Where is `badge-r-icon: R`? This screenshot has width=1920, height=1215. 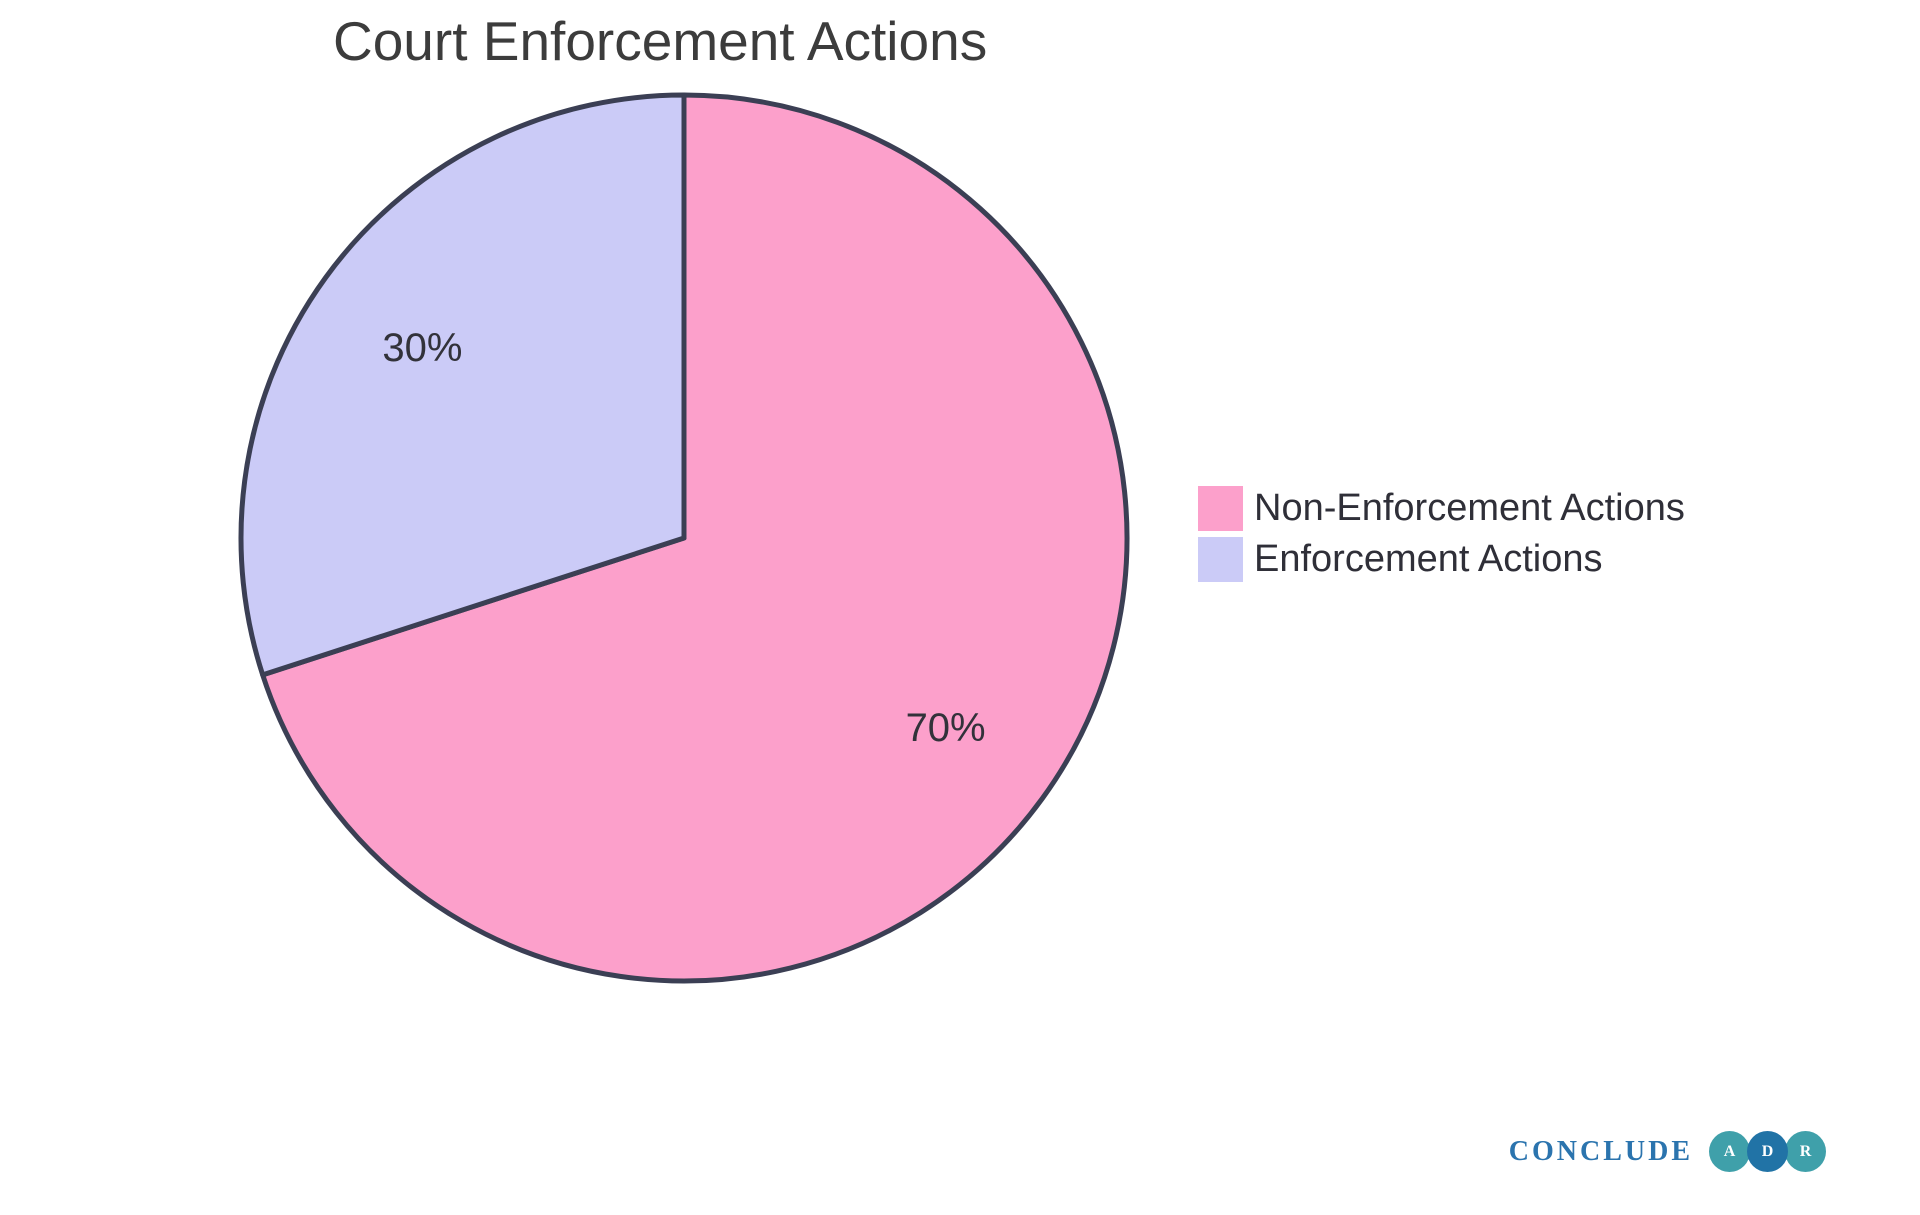 badge-r-icon: R is located at coordinates (1805, 1151).